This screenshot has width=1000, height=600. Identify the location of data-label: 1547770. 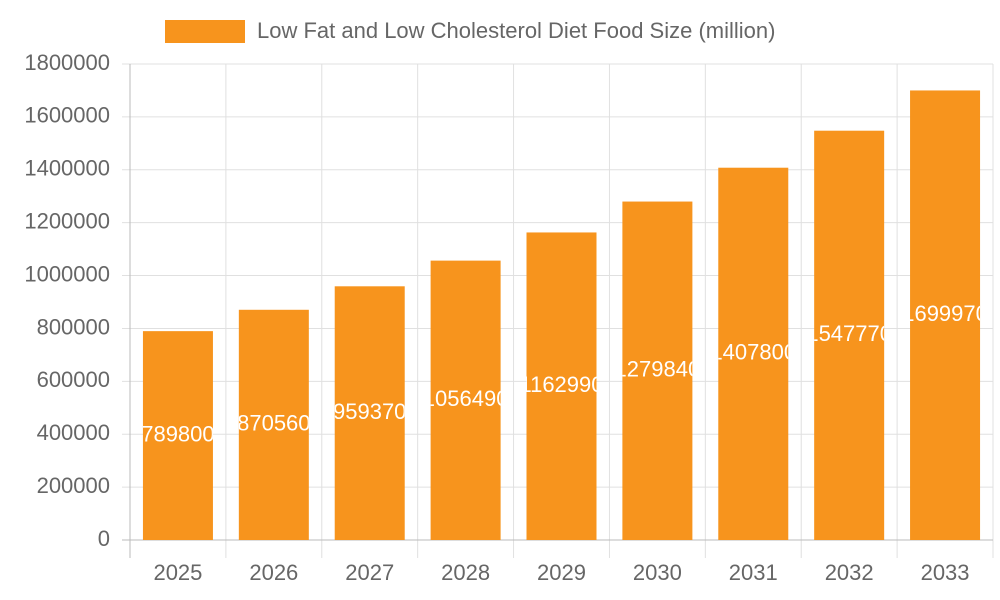
(849, 333).